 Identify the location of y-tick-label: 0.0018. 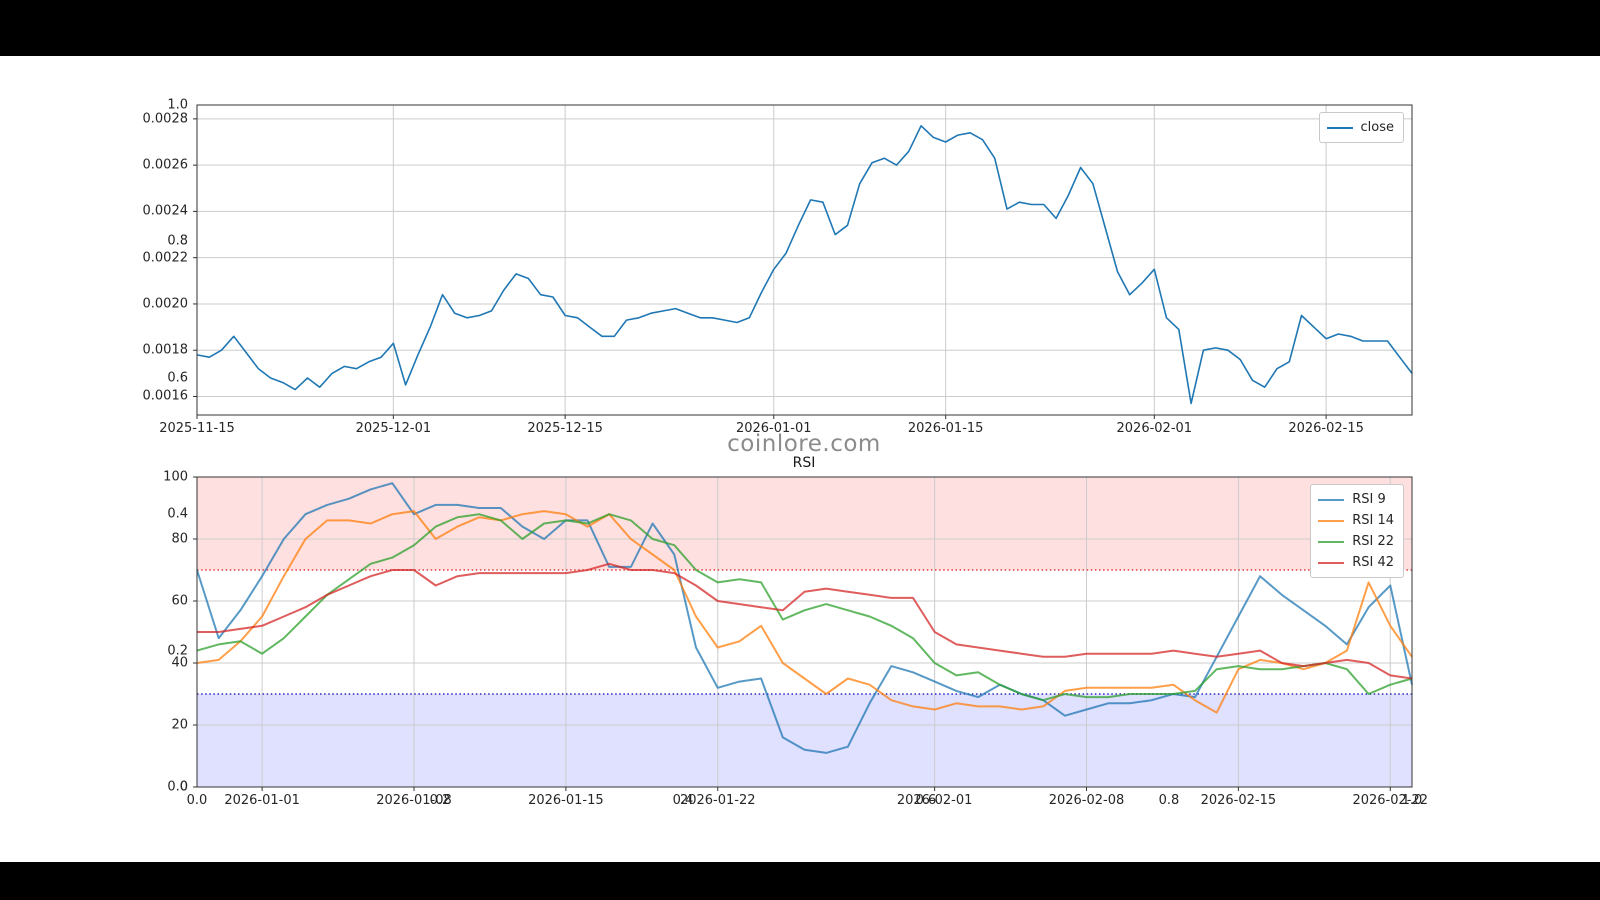
(165, 350).